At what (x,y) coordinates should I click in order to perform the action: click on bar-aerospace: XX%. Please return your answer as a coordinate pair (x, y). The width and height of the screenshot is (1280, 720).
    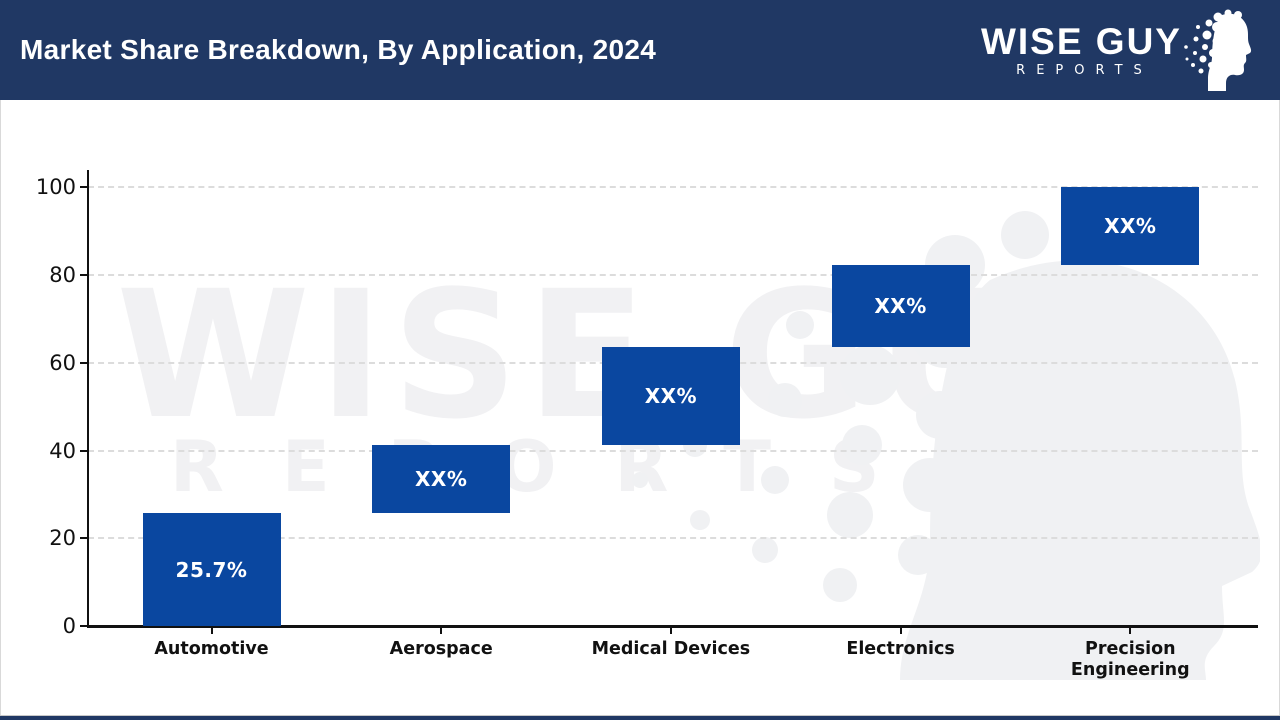
    Looking at the image, I should click on (441, 479).